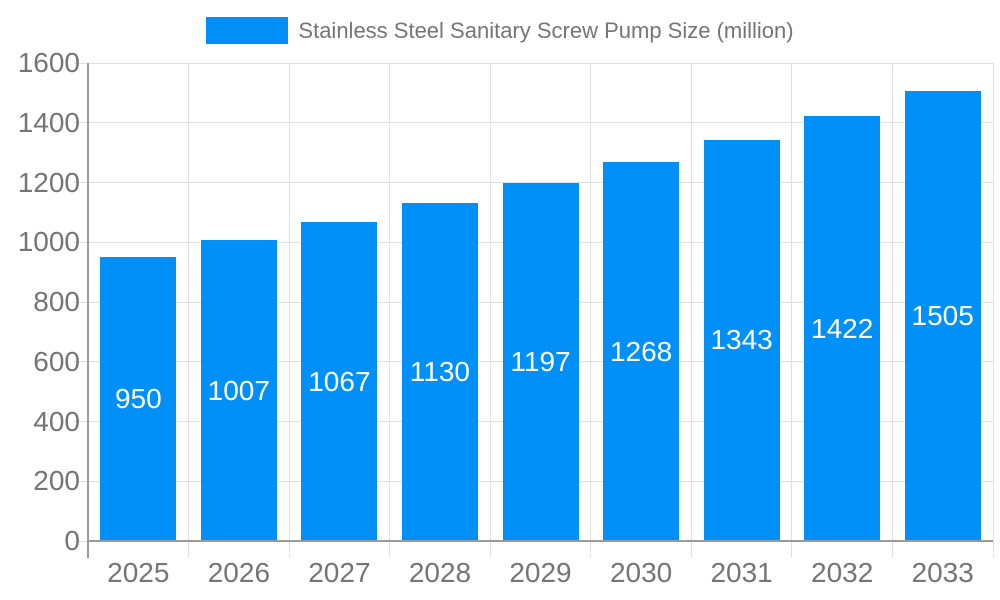 The image size is (1000, 600). Describe the element at coordinates (247, 30) in the screenshot. I see `legend-swatch-icon` at that location.